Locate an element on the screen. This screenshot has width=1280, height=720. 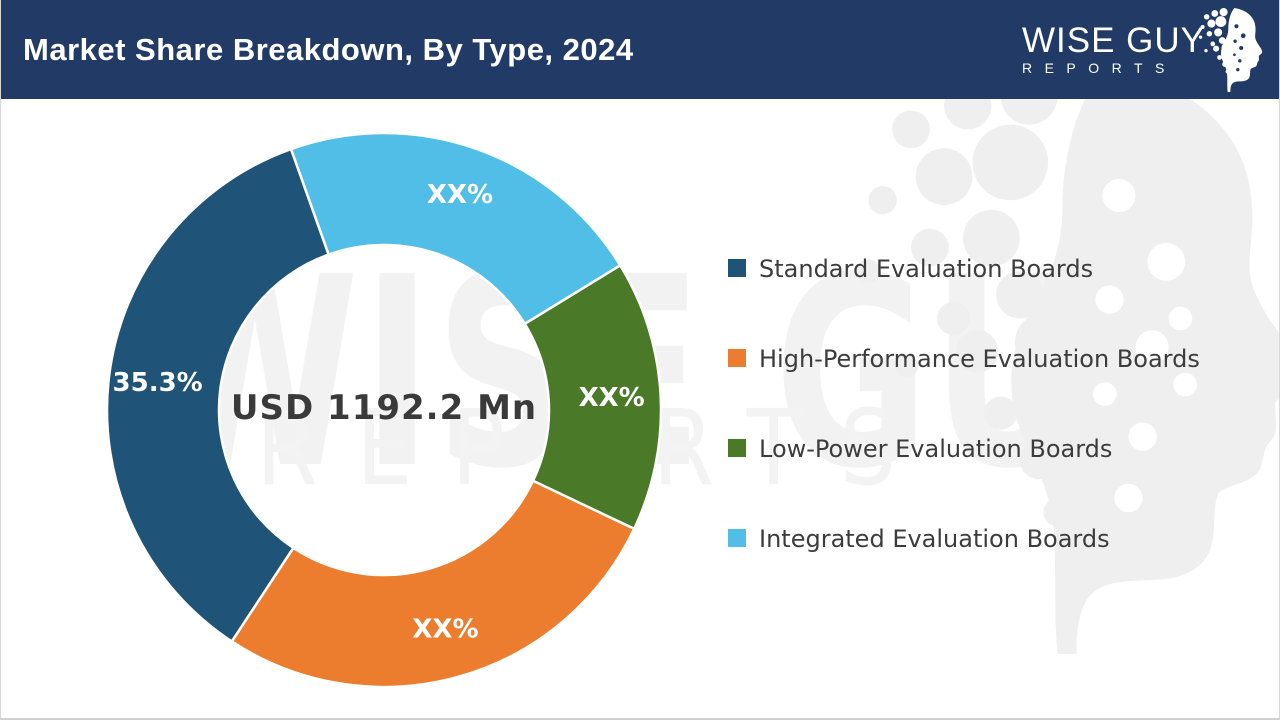
logo-wordmark: WISE GUY is located at coordinates (1113, 40).